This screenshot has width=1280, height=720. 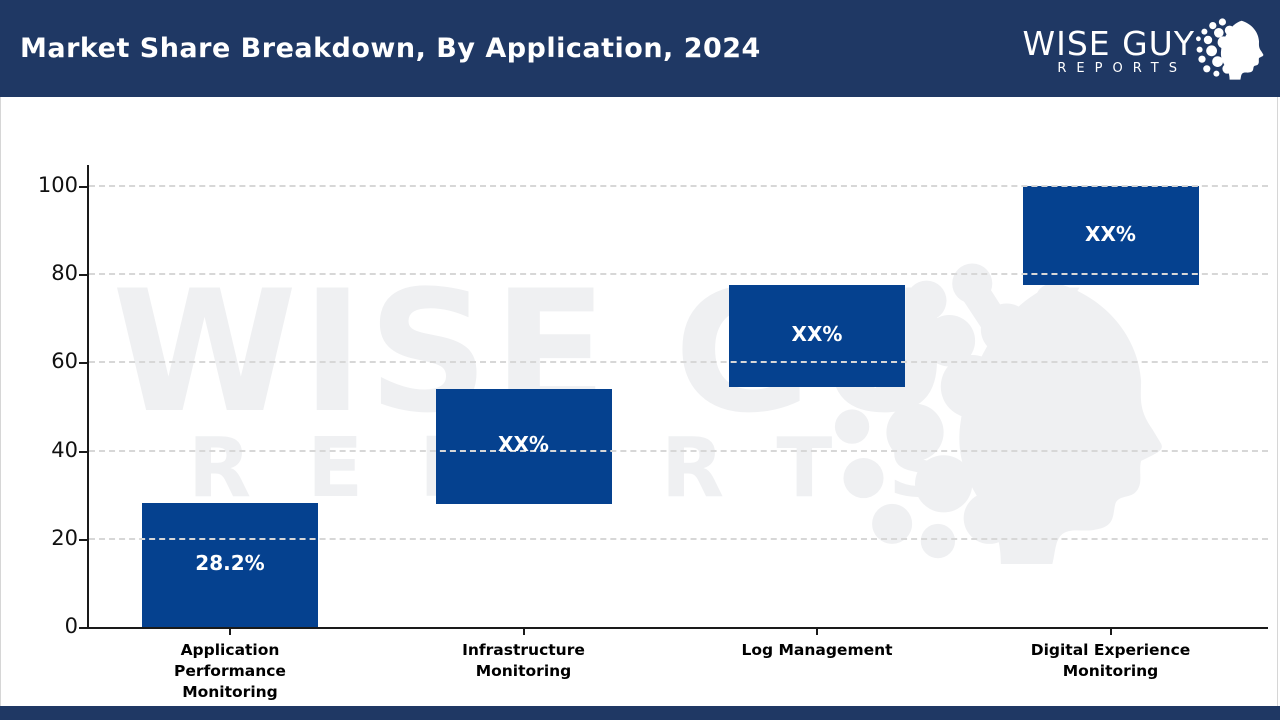 I want to click on x-axis-label: Application Performance Monitoring, so click(x=230, y=671).